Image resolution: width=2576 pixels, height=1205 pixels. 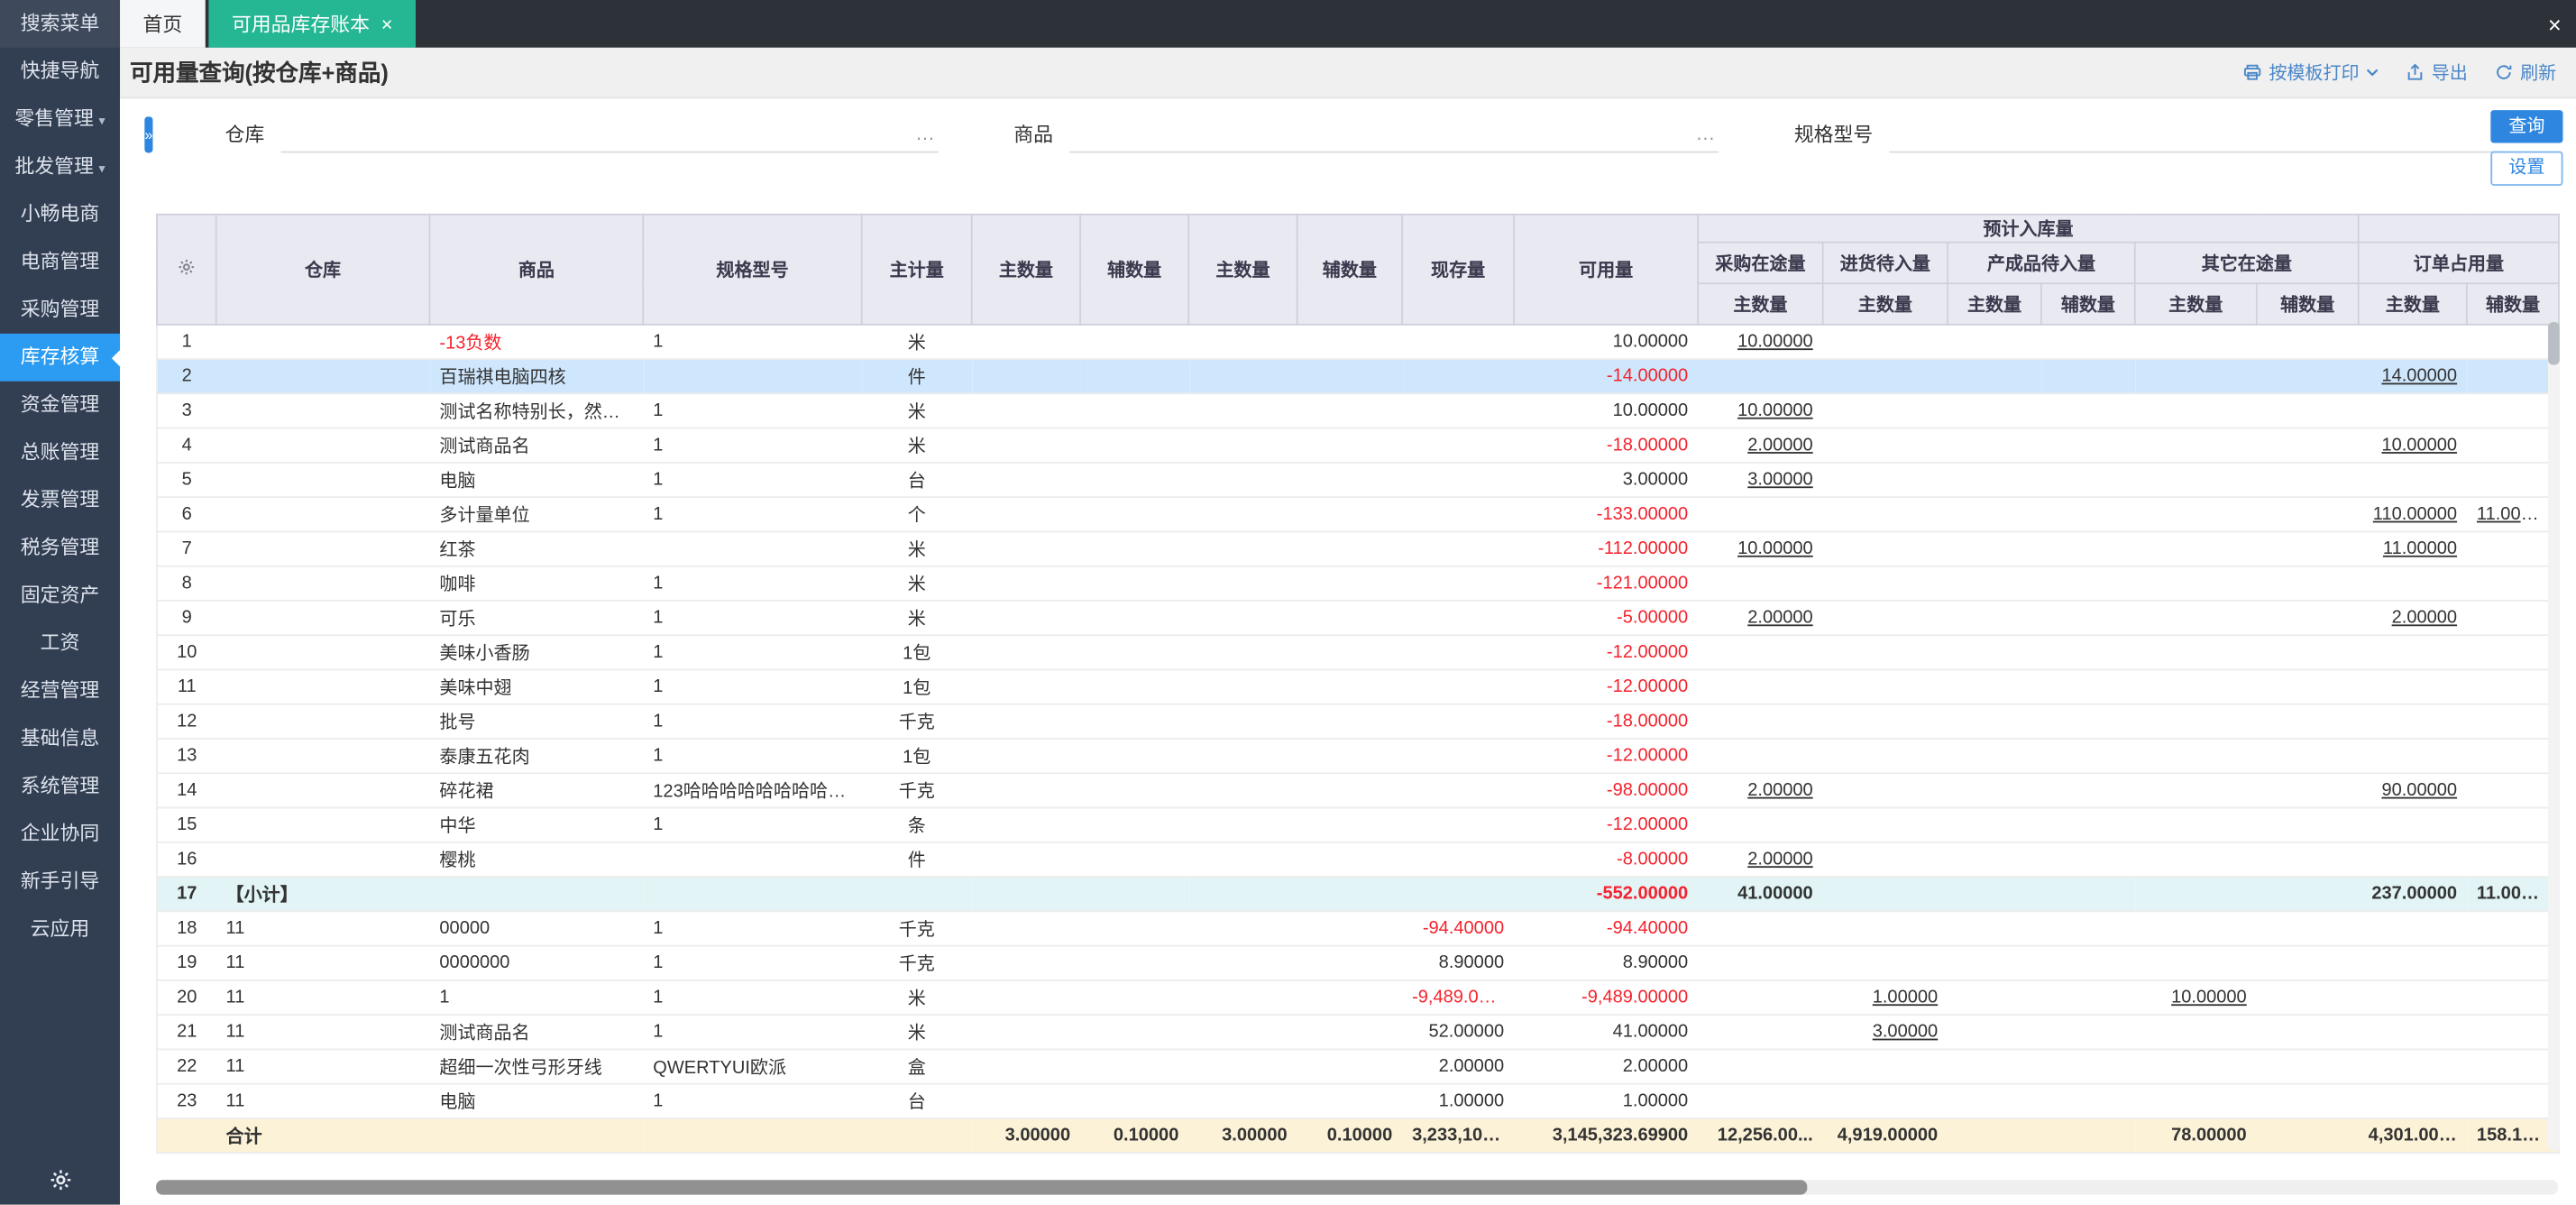 What do you see at coordinates (1358, 825) in the screenshot?
I see `table-row: 15 中华 1 条 -12.00000` at bounding box center [1358, 825].